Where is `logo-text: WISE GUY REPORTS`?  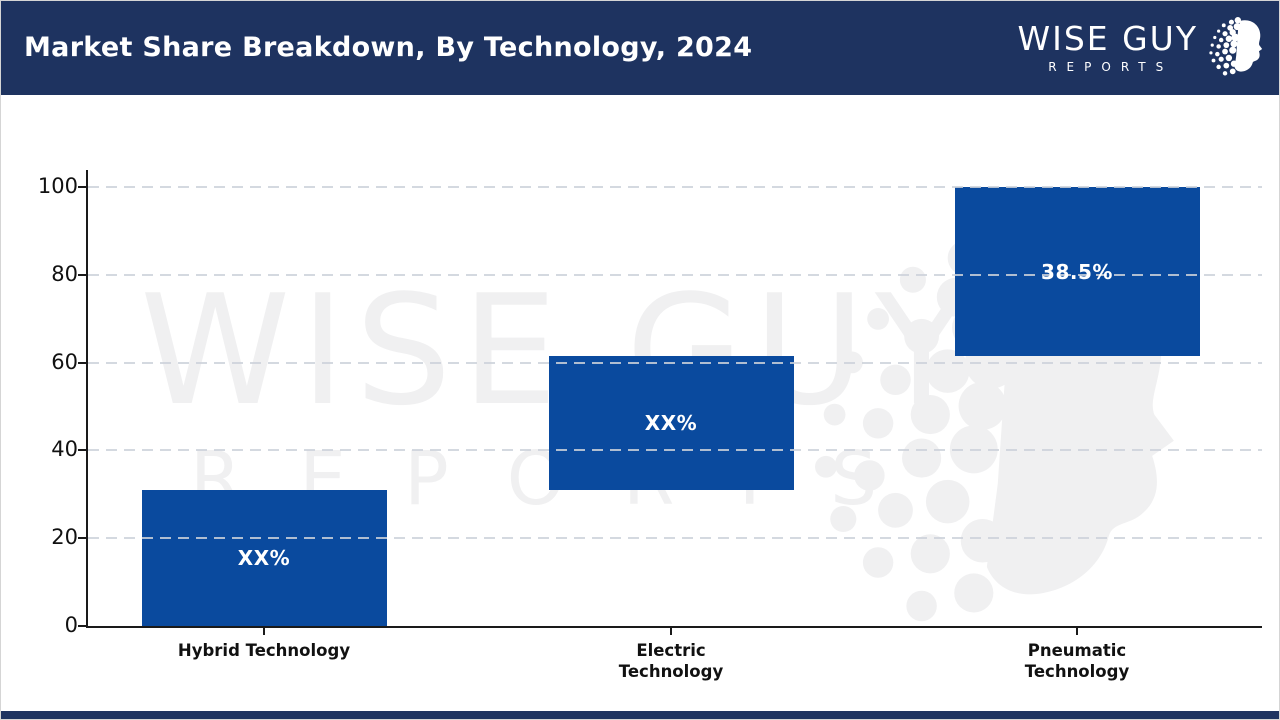
logo-text: WISE GUY REPORTS is located at coordinates (1107, 48).